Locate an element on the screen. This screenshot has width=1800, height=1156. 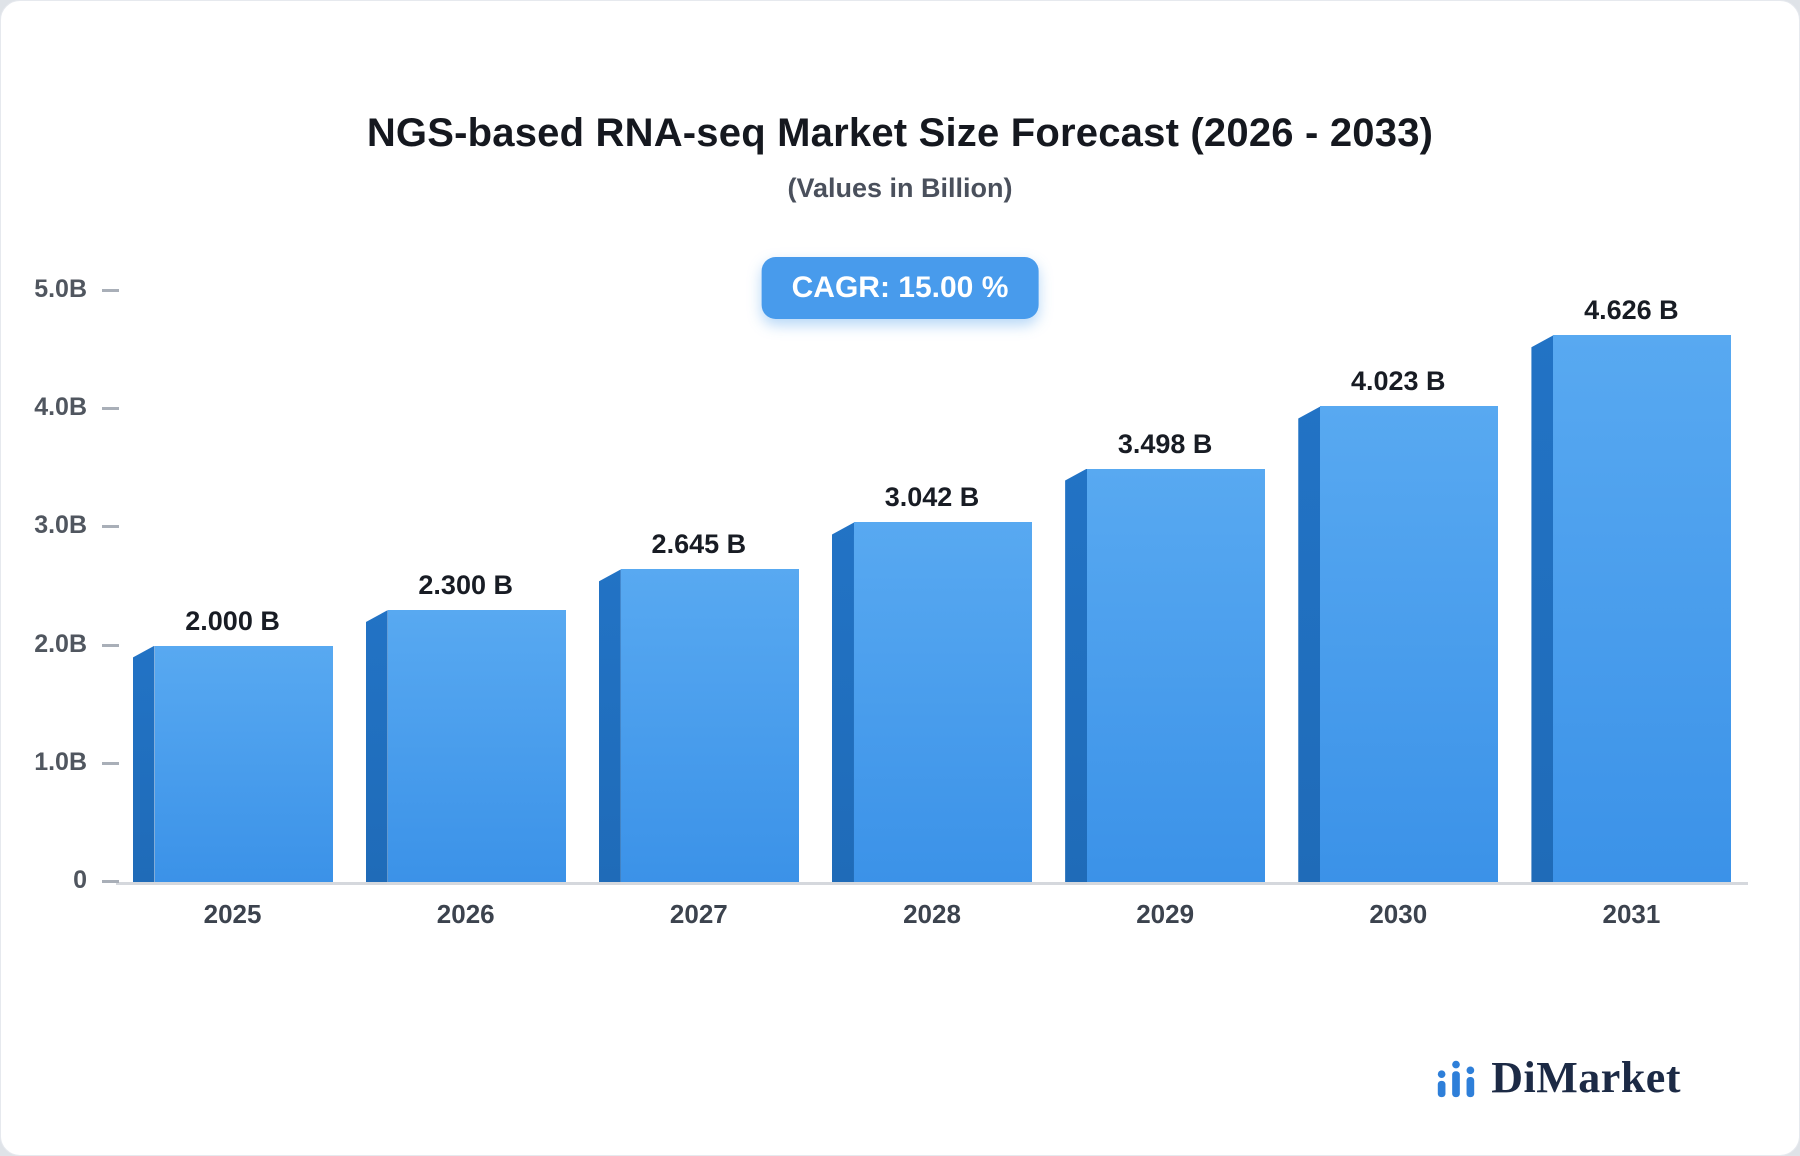
y-axis-tick-label: 4.0B is located at coordinates (60, 407).